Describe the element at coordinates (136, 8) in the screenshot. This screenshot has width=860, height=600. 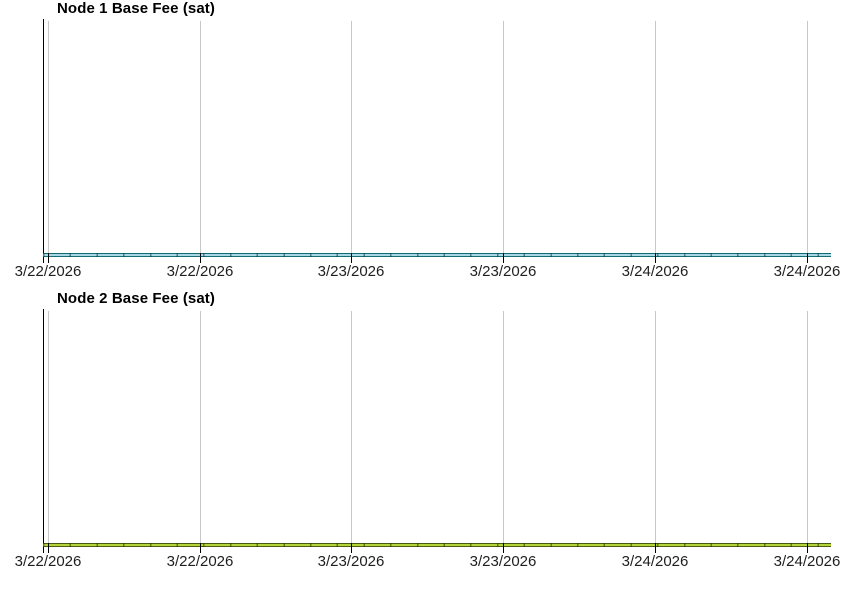
I see `chart-title: Node 1 Base Fee (sat)` at that location.